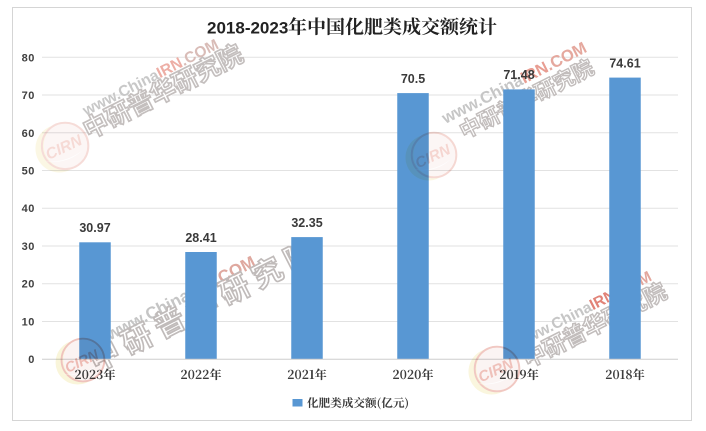  What do you see at coordinates (413, 79) in the screenshot?
I see `svg-text: 70.5` at bounding box center [413, 79].